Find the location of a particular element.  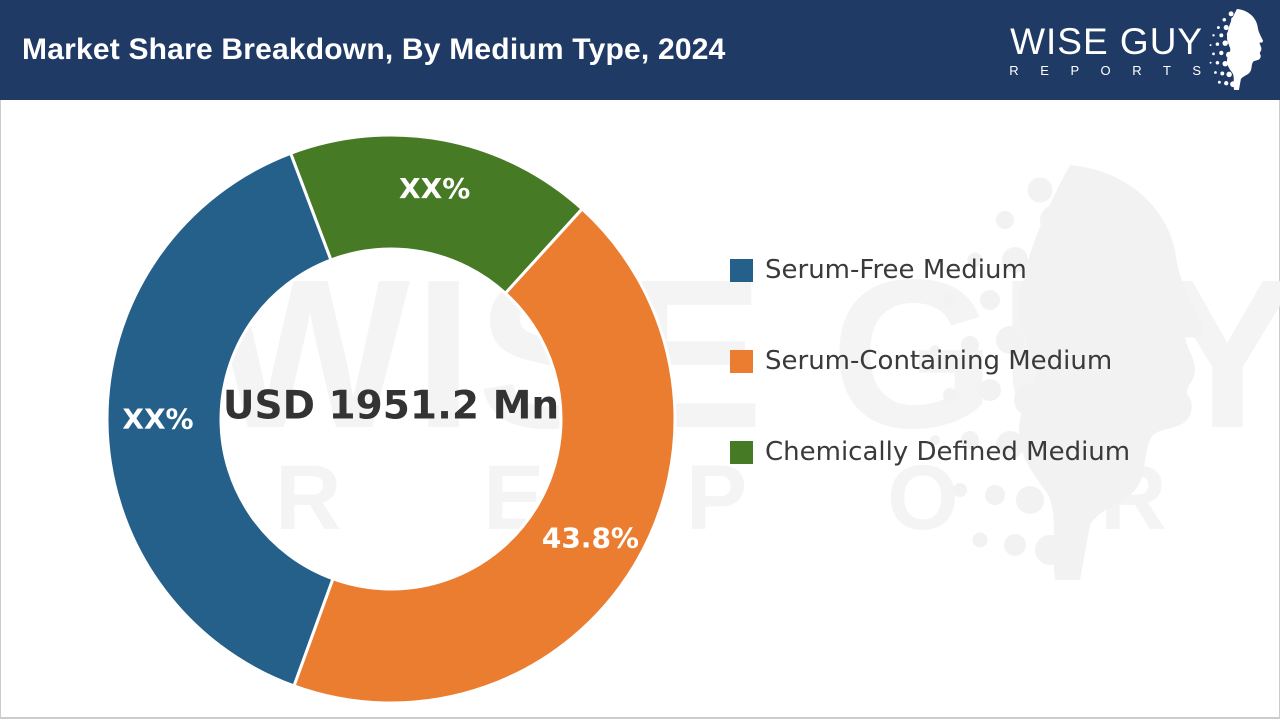

legend-item-chemically-defined-medium: Chemically Defined Medium is located at coordinates (930, 452).